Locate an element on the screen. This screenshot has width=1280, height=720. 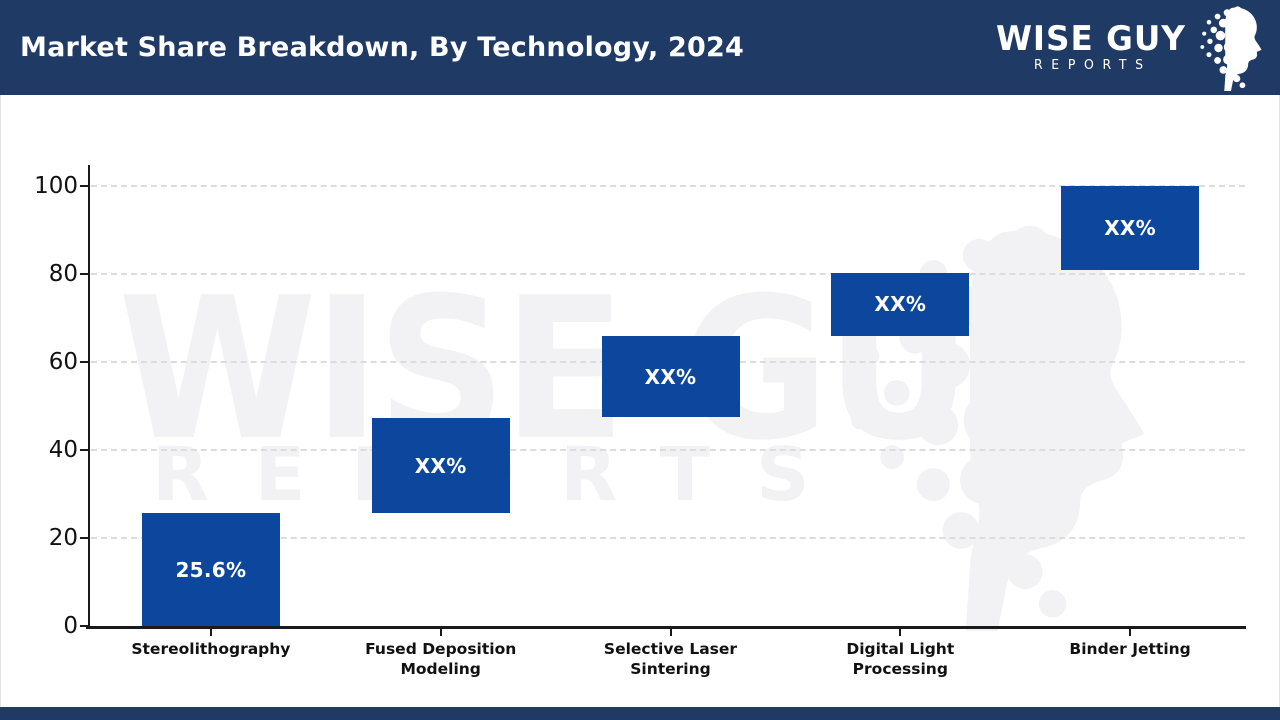
y-tick-label: 0 is located at coordinates (70, 626).